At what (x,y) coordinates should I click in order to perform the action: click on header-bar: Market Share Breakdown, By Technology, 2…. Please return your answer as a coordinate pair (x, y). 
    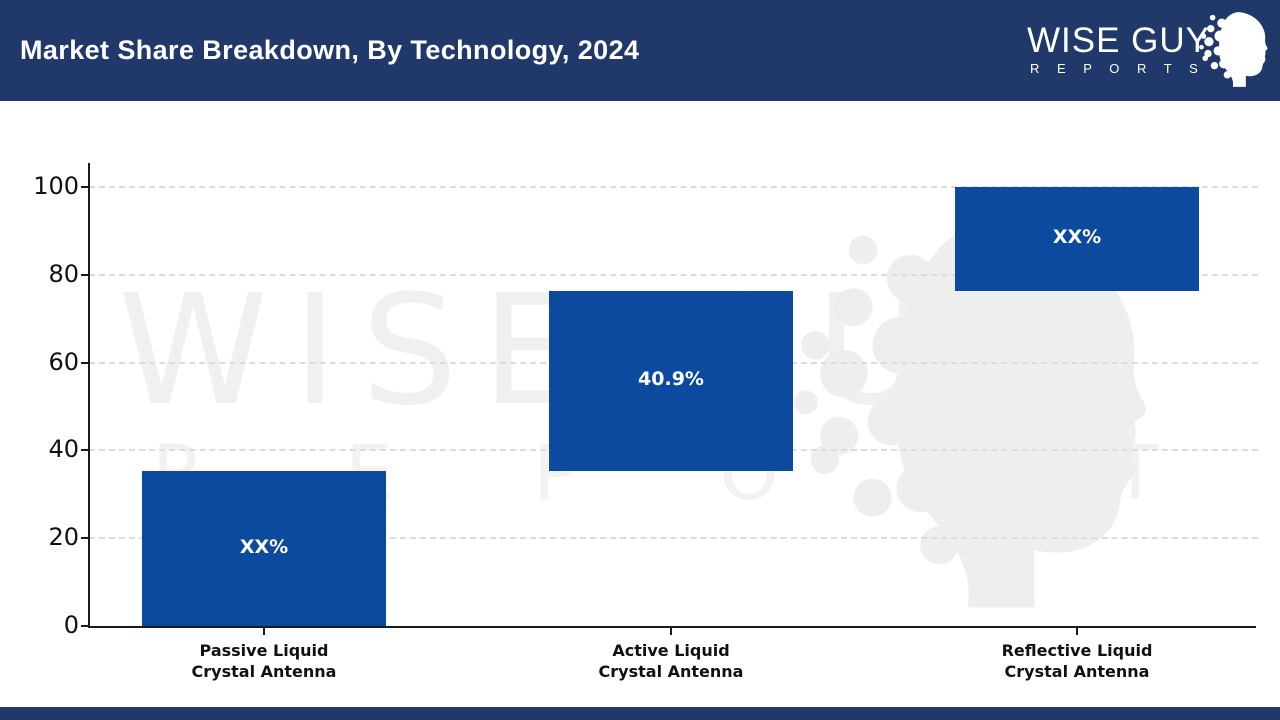
    Looking at the image, I should click on (640, 50).